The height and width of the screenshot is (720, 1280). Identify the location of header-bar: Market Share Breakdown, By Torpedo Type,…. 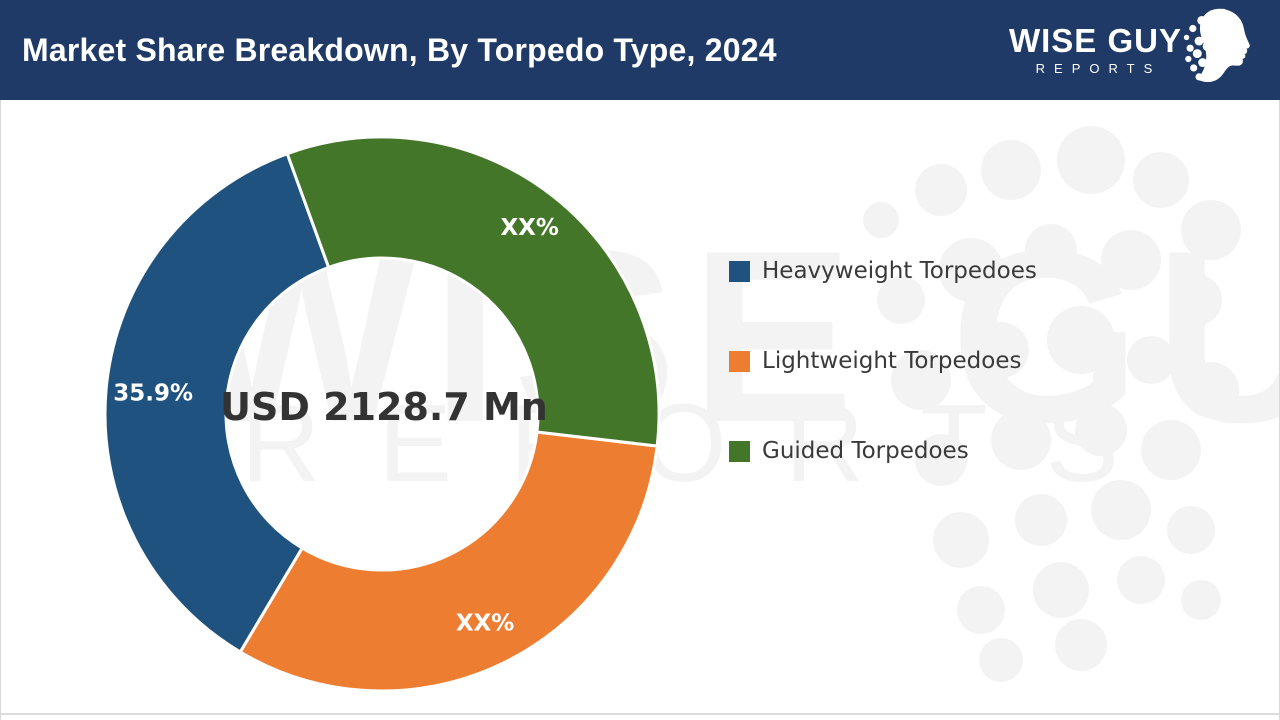
(640, 50).